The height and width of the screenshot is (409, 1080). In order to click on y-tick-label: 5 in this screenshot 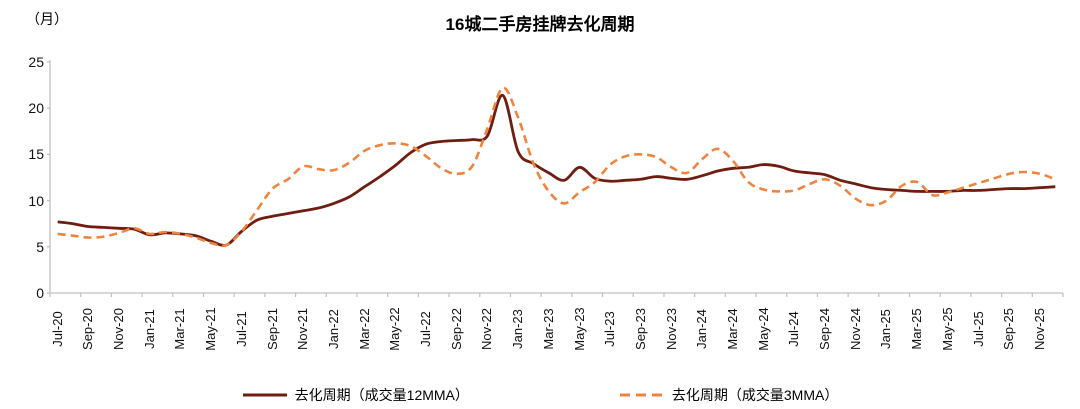, I will do `click(40, 246)`.